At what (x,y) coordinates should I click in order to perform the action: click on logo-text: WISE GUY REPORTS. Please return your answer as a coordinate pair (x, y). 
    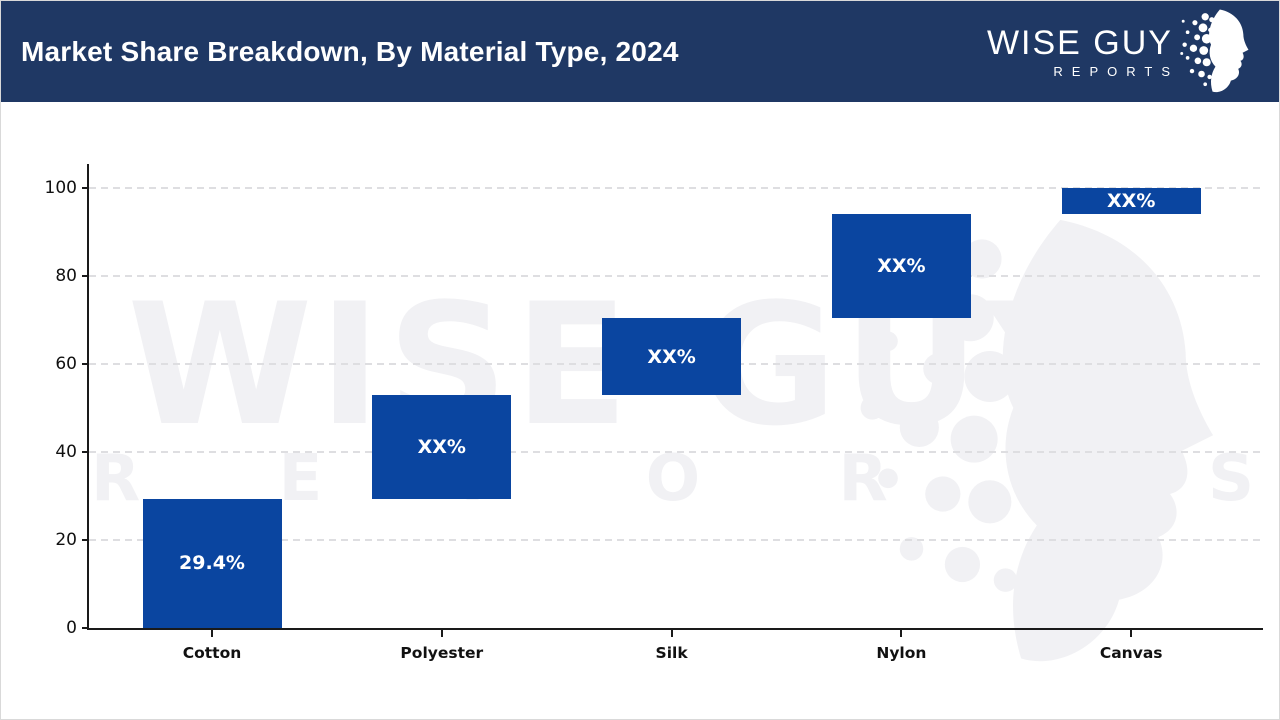
    Looking at the image, I should click on (1080, 52).